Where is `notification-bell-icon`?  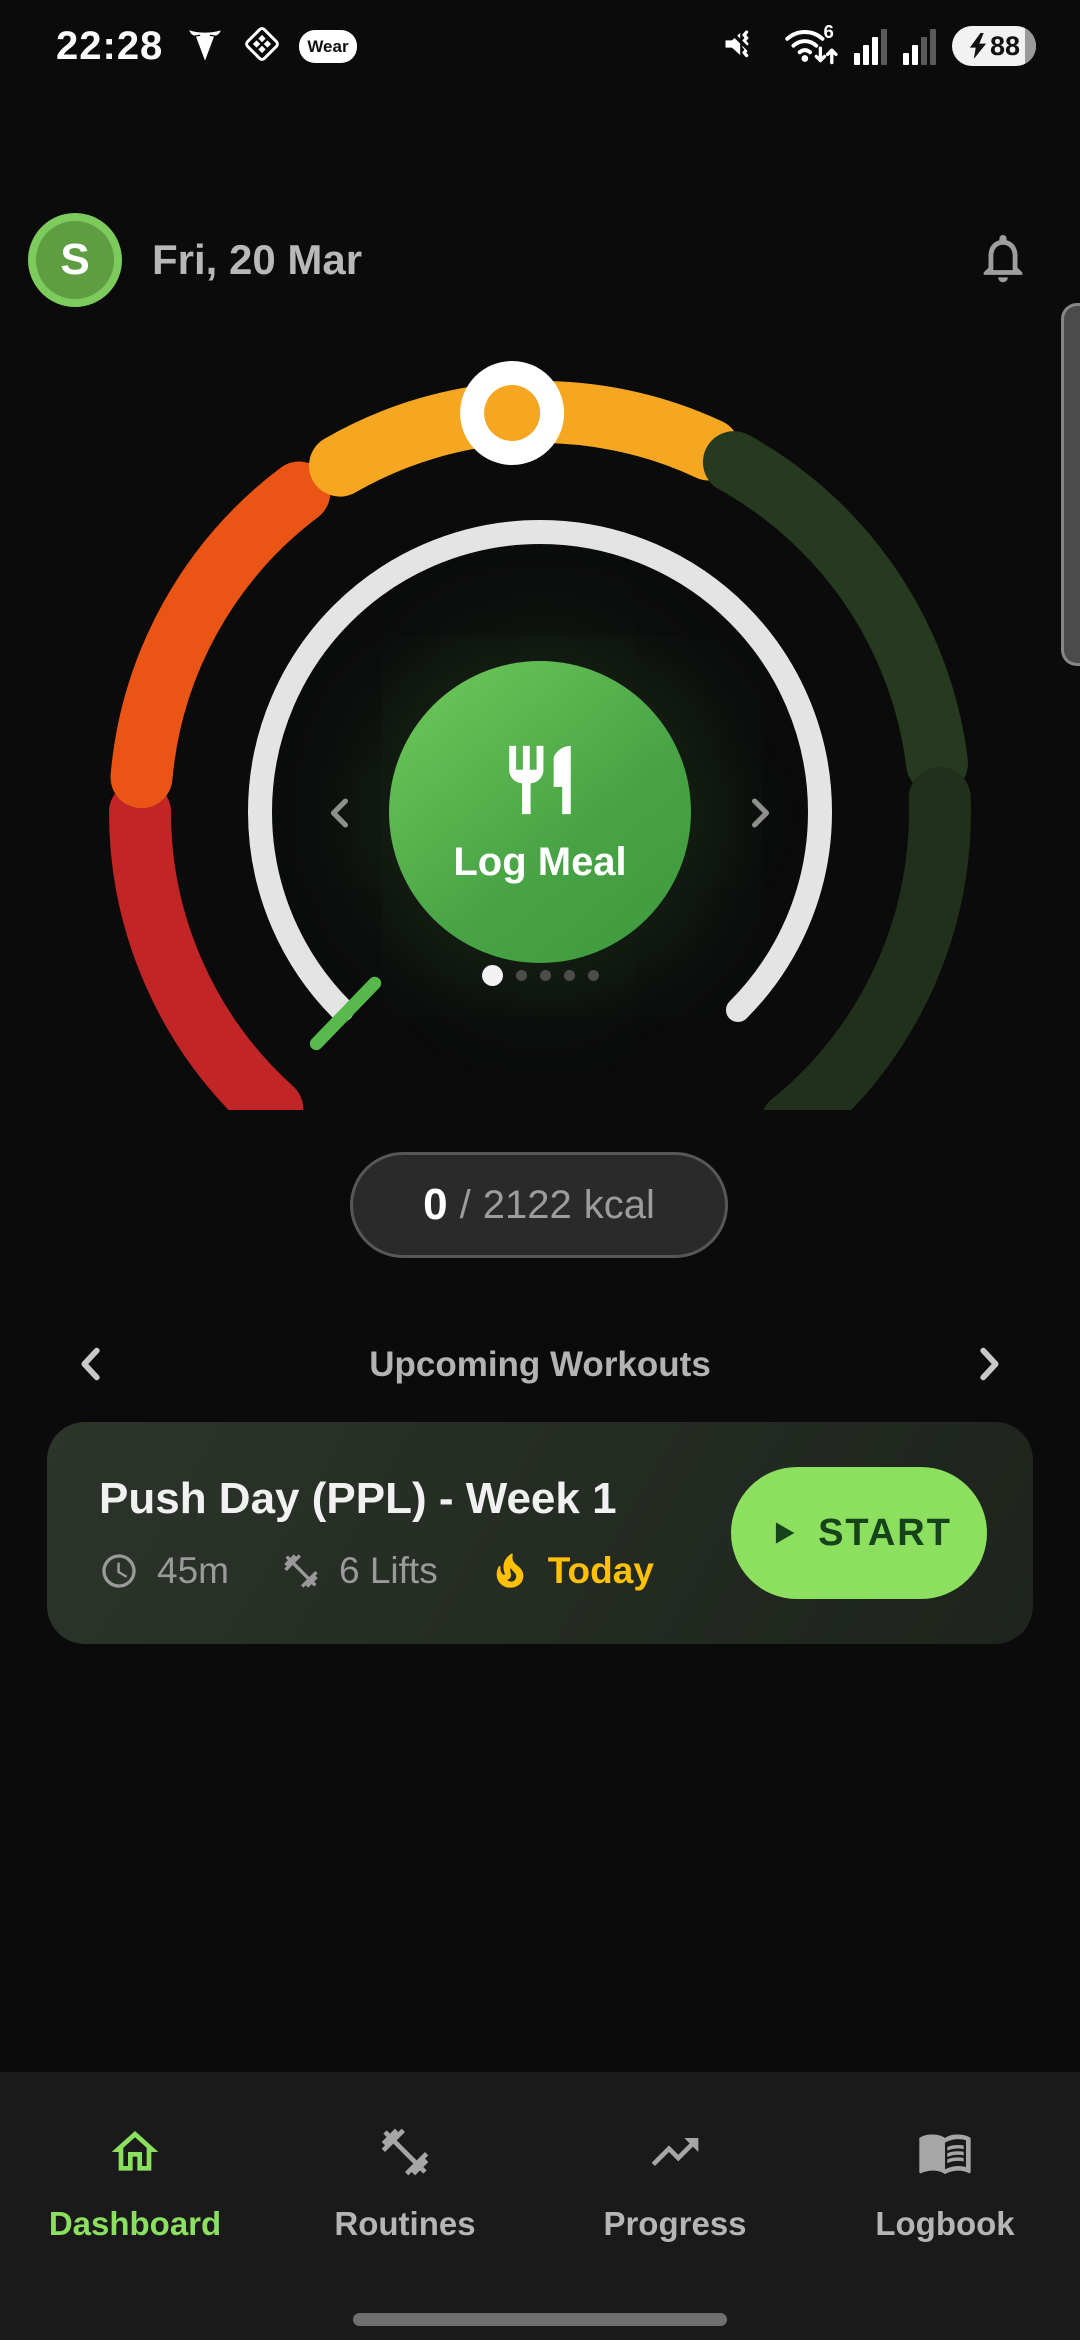 notification-bell-icon is located at coordinates (1003, 260).